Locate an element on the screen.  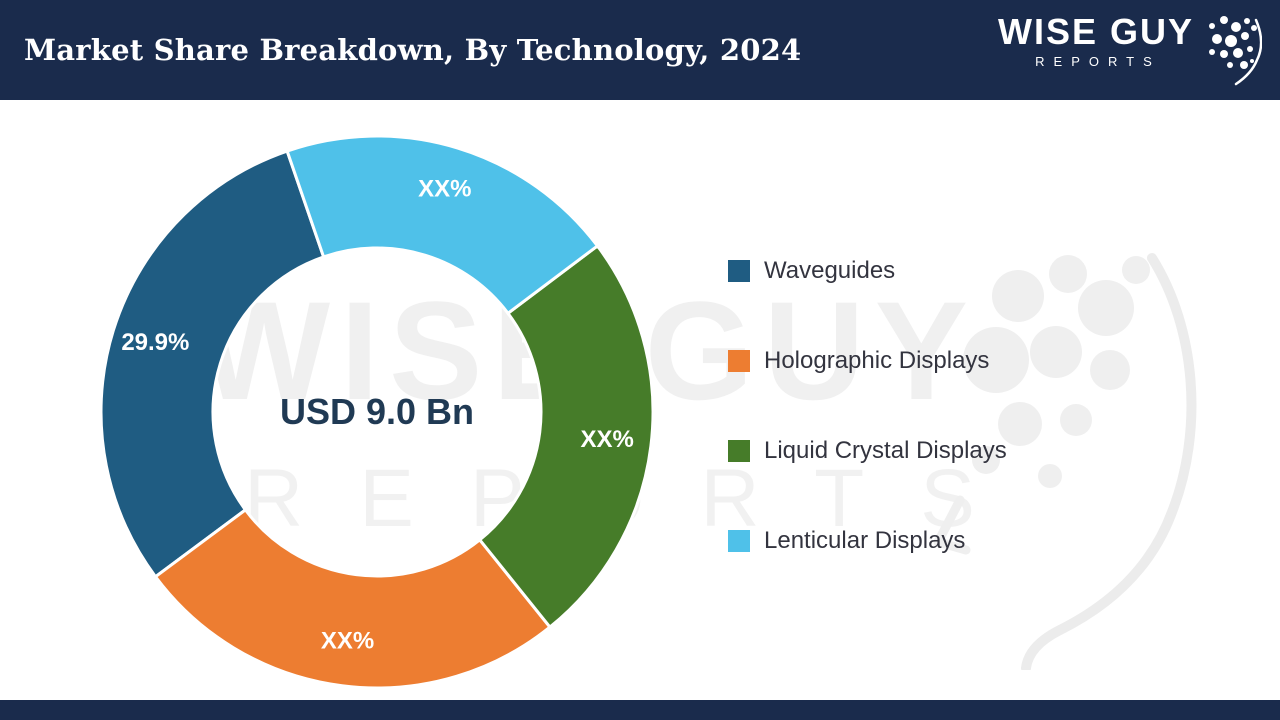
brand-name: WISE GUY is located at coordinates (1095, 31).